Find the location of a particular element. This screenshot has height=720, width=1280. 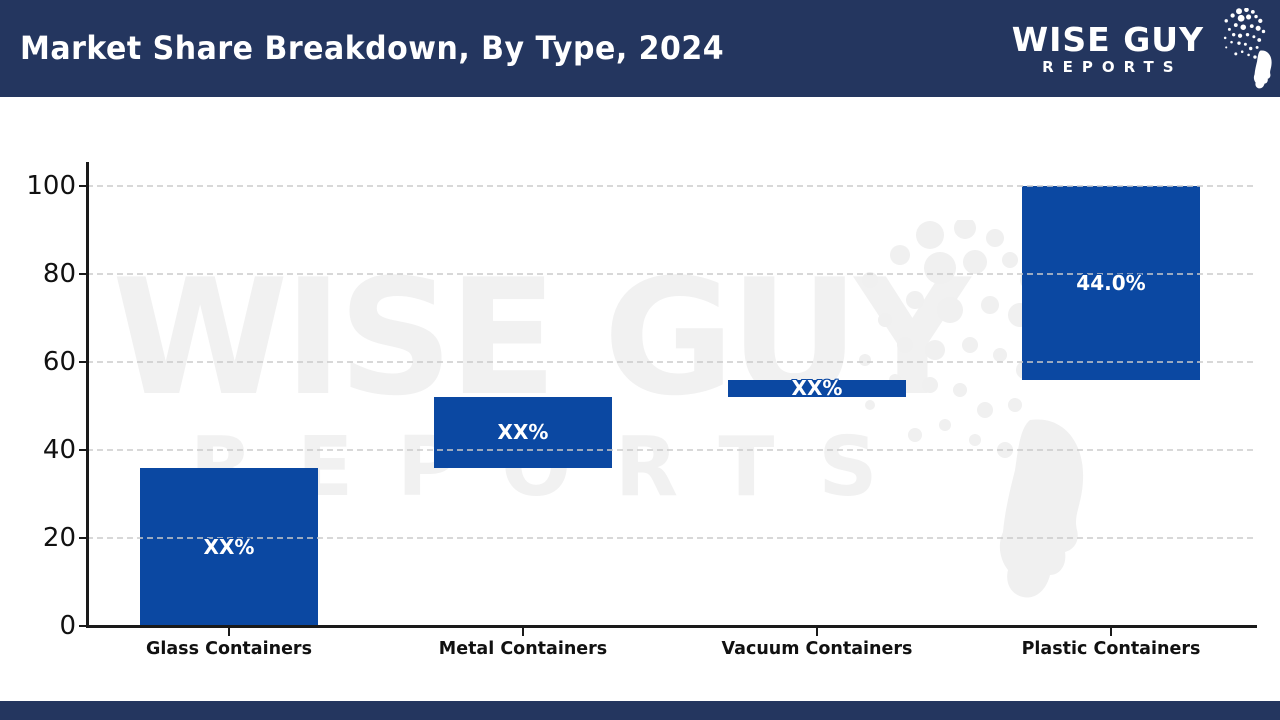

page-title: Market Share Breakdown, By Type, 2024 is located at coordinates (372, 48).